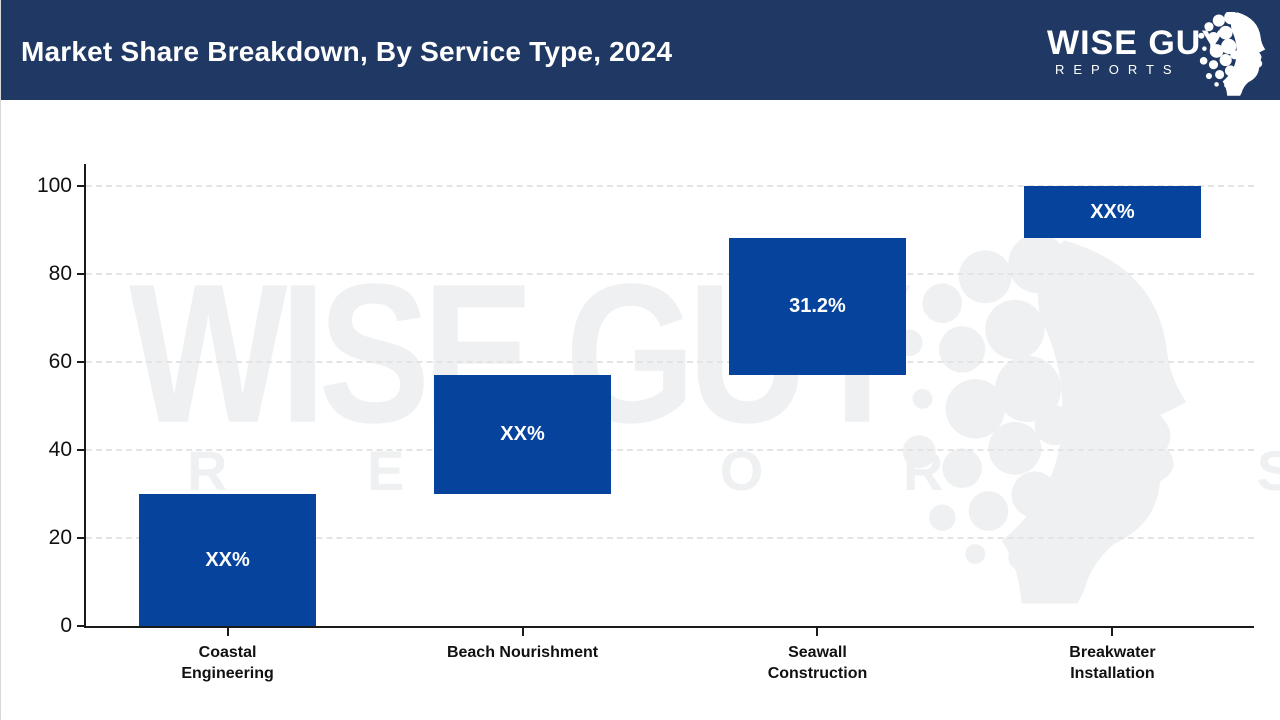 Image resolution: width=1280 pixels, height=720 pixels. Describe the element at coordinates (227, 663) in the screenshot. I see `x-category-label: Coastal Engineering` at that location.